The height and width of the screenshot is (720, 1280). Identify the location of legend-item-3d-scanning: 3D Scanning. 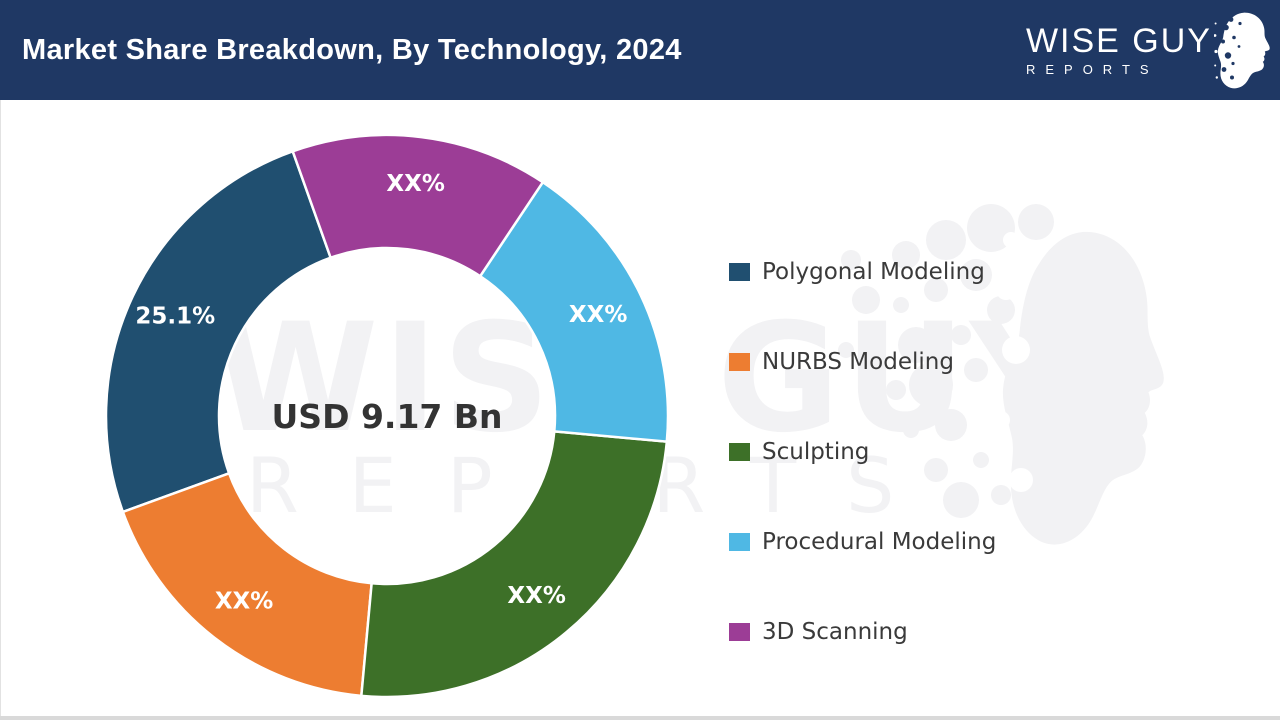
(862, 632).